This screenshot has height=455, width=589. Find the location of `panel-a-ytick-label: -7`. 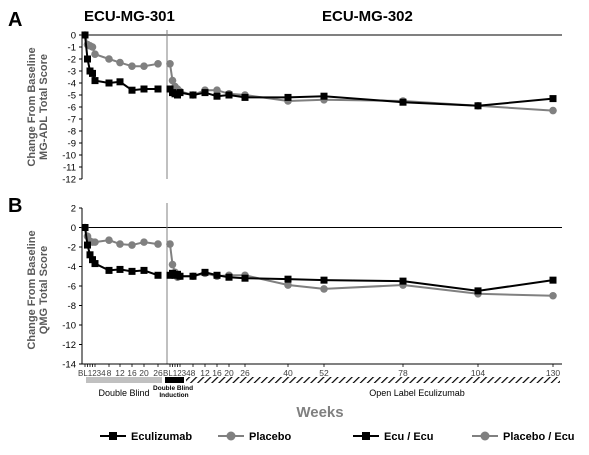

panel-a-ytick-label: -7 is located at coordinates (72, 120).